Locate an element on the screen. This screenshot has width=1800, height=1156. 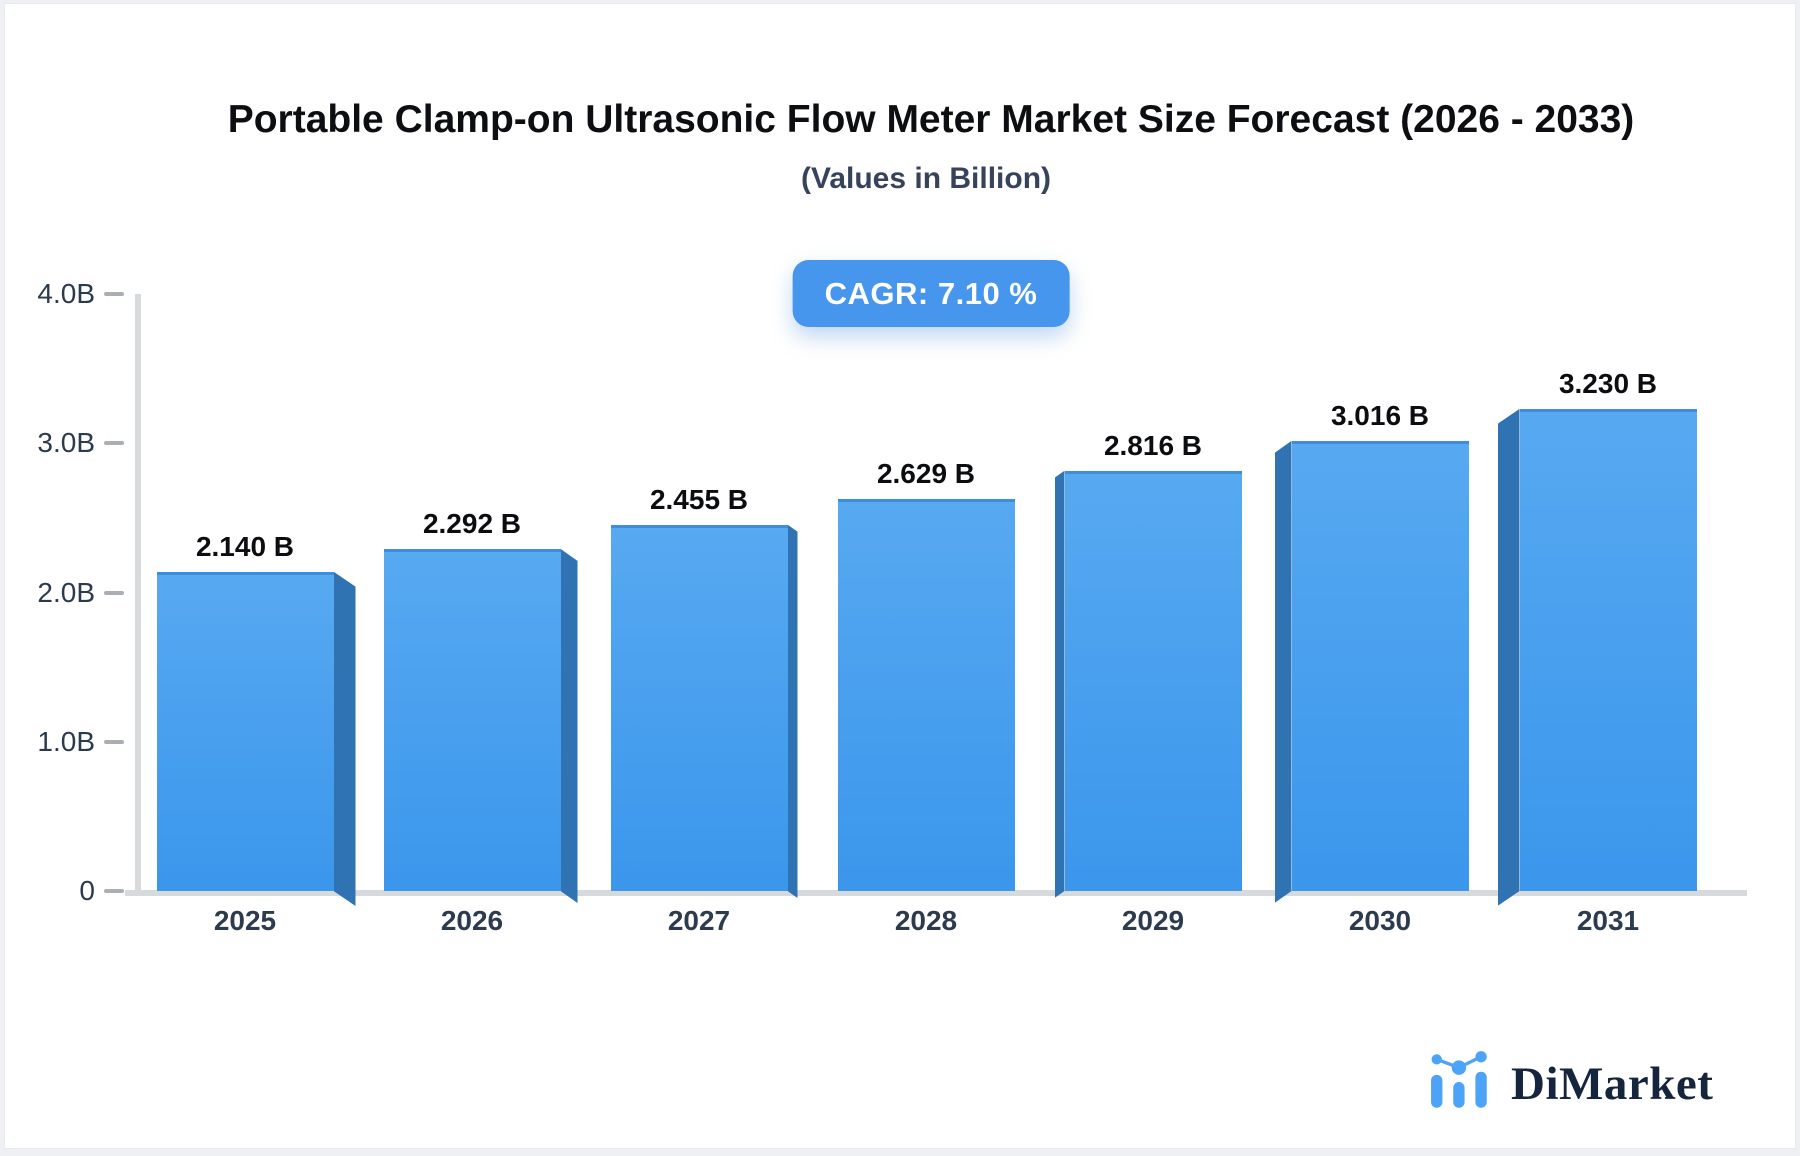
bar-value-label: 2.292 B is located at coordinates (472, 523).